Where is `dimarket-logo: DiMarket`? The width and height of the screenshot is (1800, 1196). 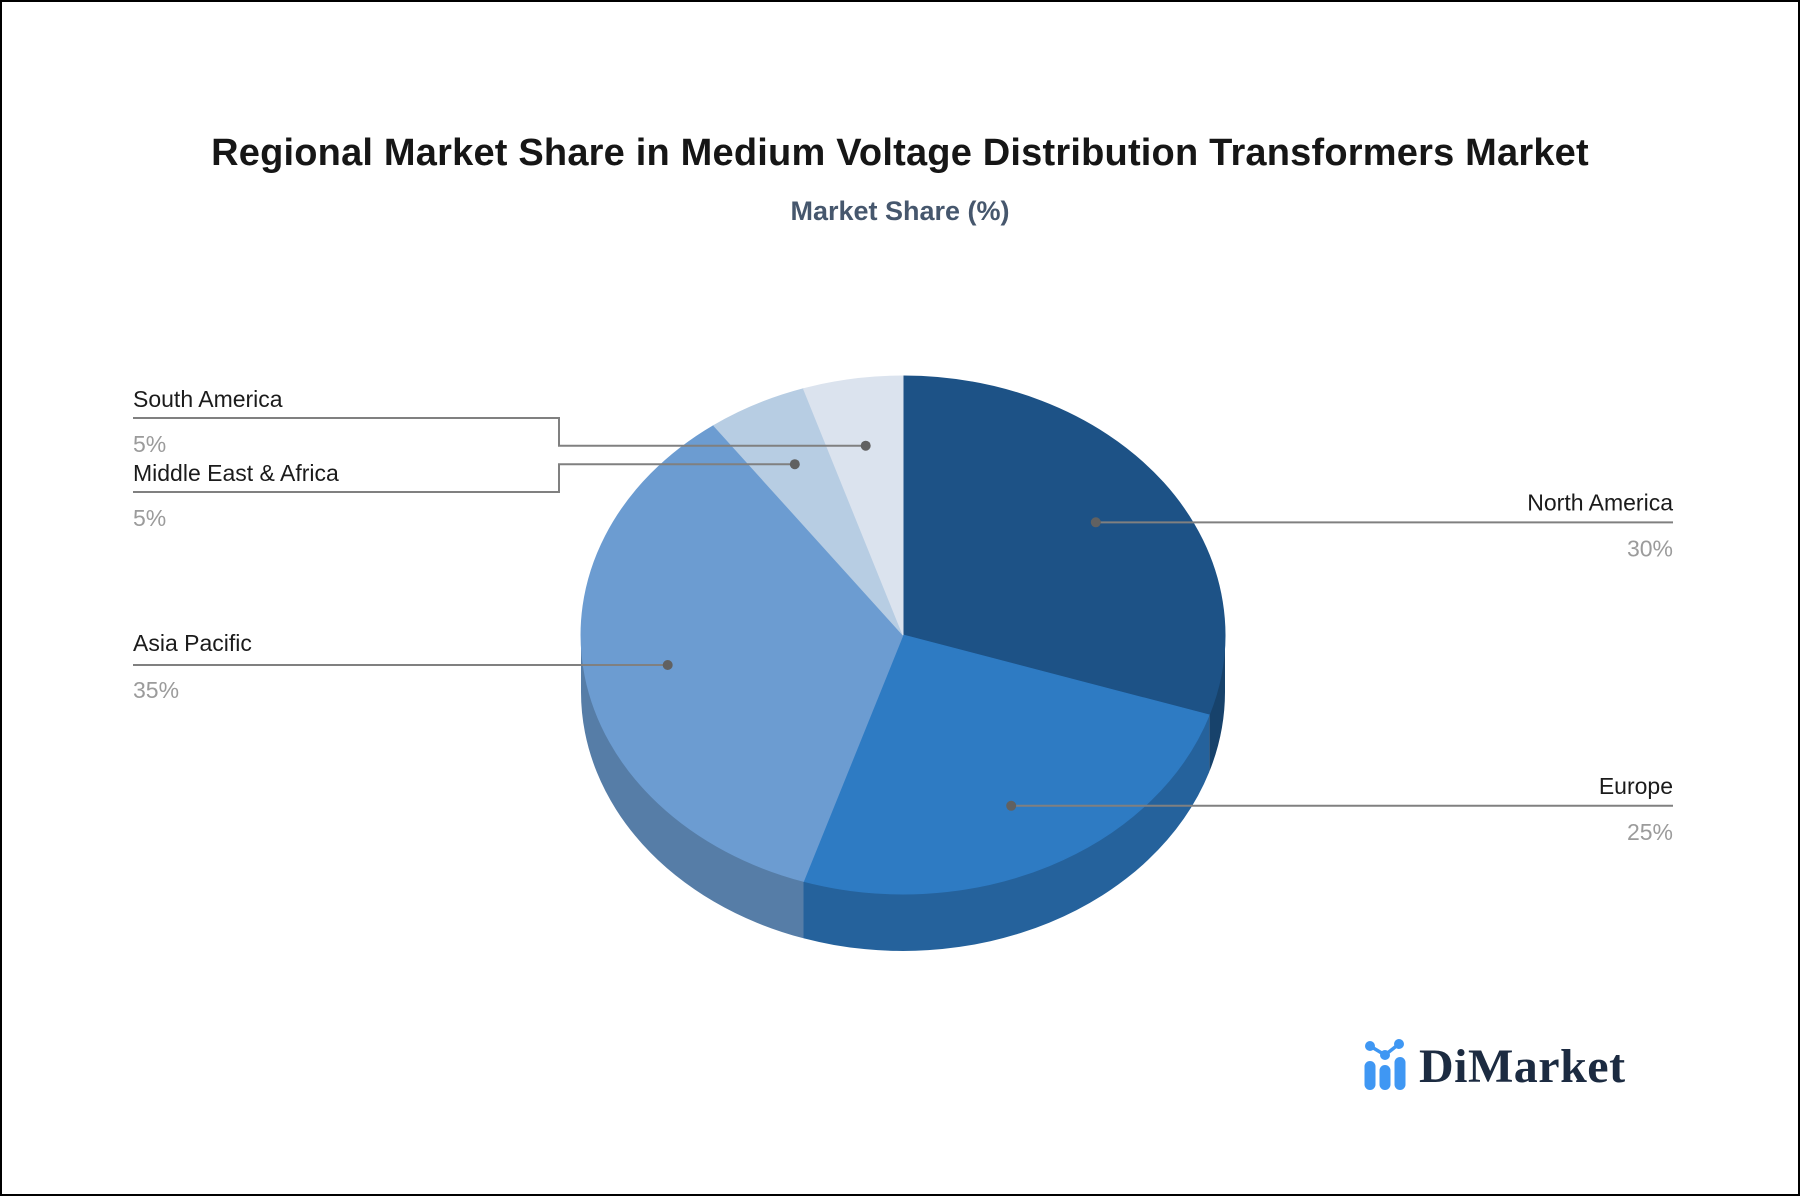 dimarket-logo: DiMarket is located at coordinates (1495, 1066).